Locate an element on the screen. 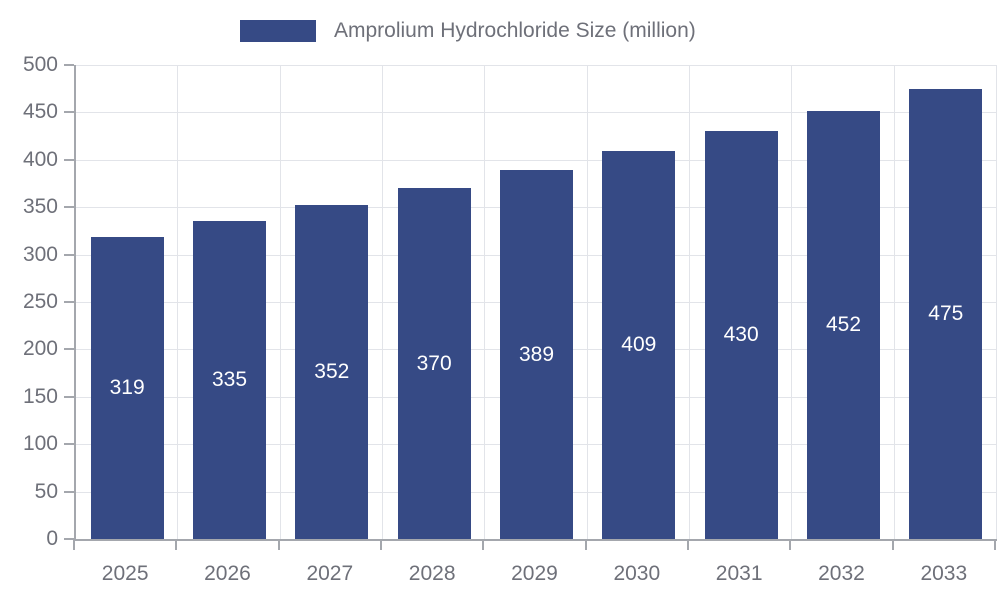  bar-2029: 389 is located at coordinates (536, 354).